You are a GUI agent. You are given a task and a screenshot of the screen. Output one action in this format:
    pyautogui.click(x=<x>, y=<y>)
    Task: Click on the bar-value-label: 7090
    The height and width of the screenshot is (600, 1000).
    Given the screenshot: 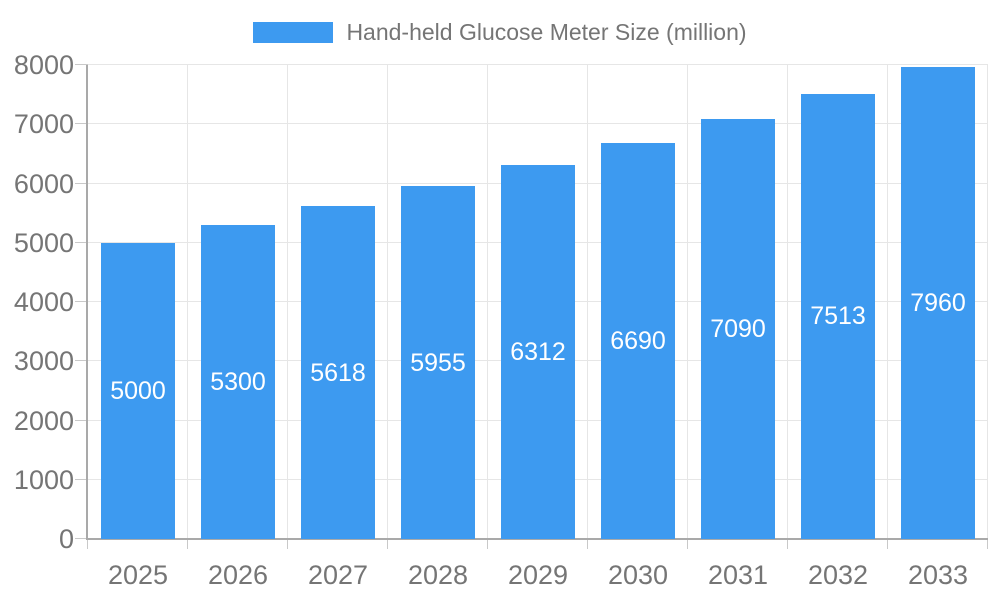 What is the action you would take?
    pyautogui.click(x=738, y=328)
    